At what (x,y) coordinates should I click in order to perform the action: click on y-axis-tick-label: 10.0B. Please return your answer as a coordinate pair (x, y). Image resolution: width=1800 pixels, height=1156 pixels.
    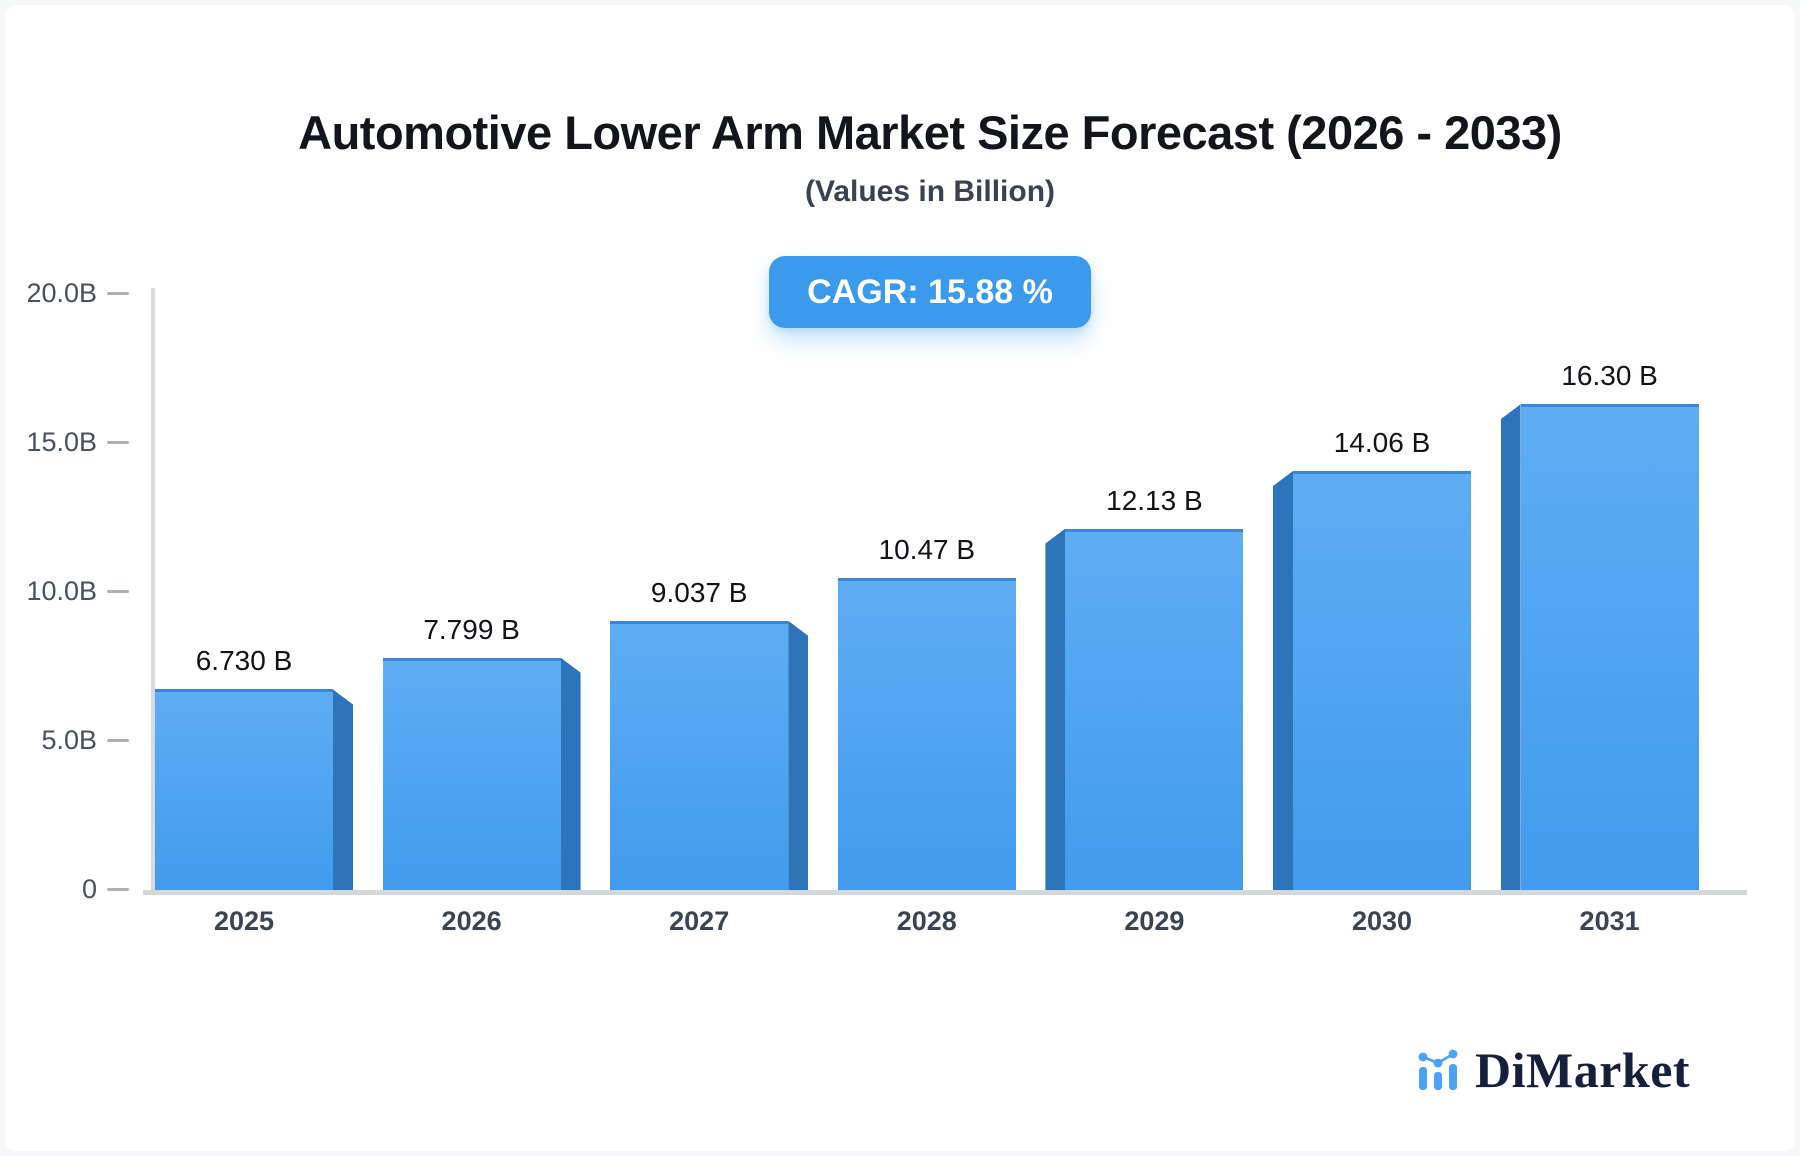
    Looking at the image, I should click on (61, 591).